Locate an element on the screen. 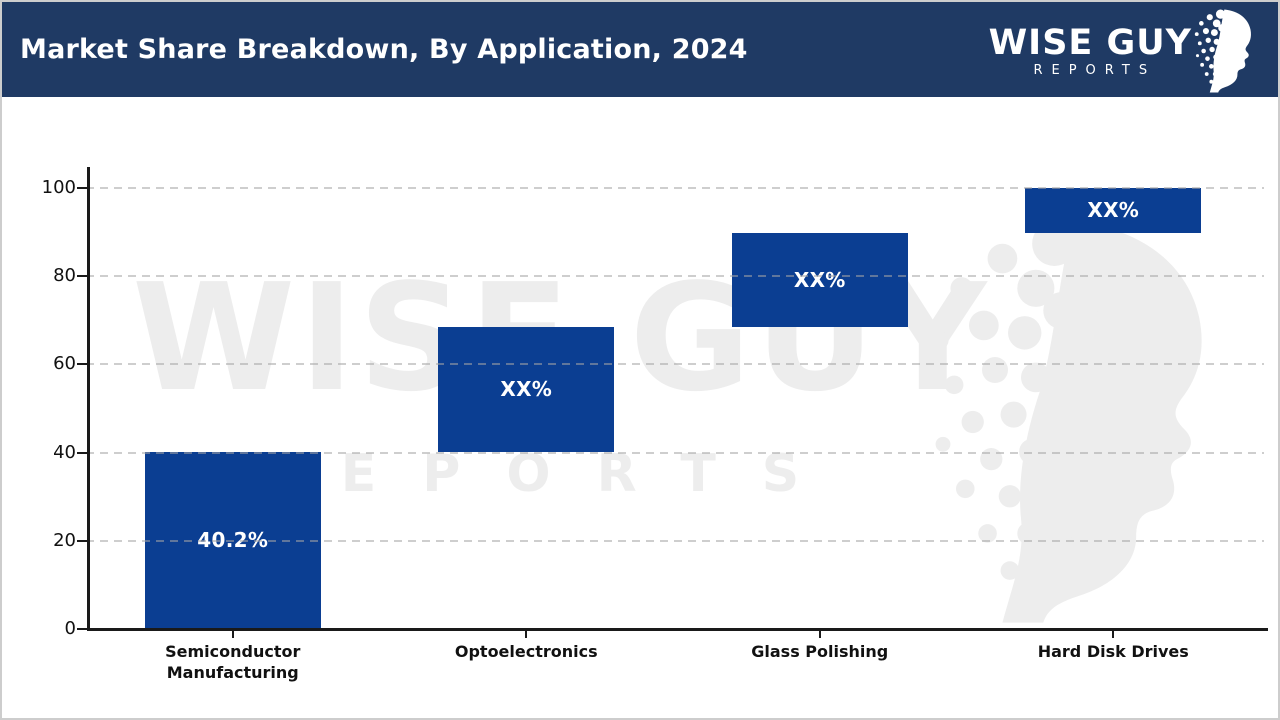  wiseguy-logo: WISE GUY REPORTS is located at coordinates (1125, 51).